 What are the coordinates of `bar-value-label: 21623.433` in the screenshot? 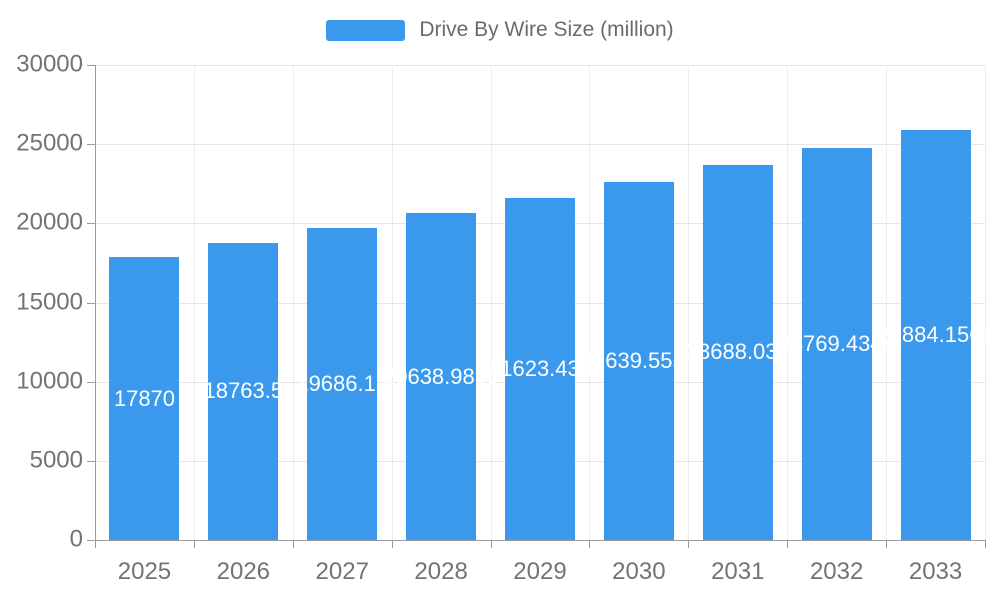 It's located at (540, 368).